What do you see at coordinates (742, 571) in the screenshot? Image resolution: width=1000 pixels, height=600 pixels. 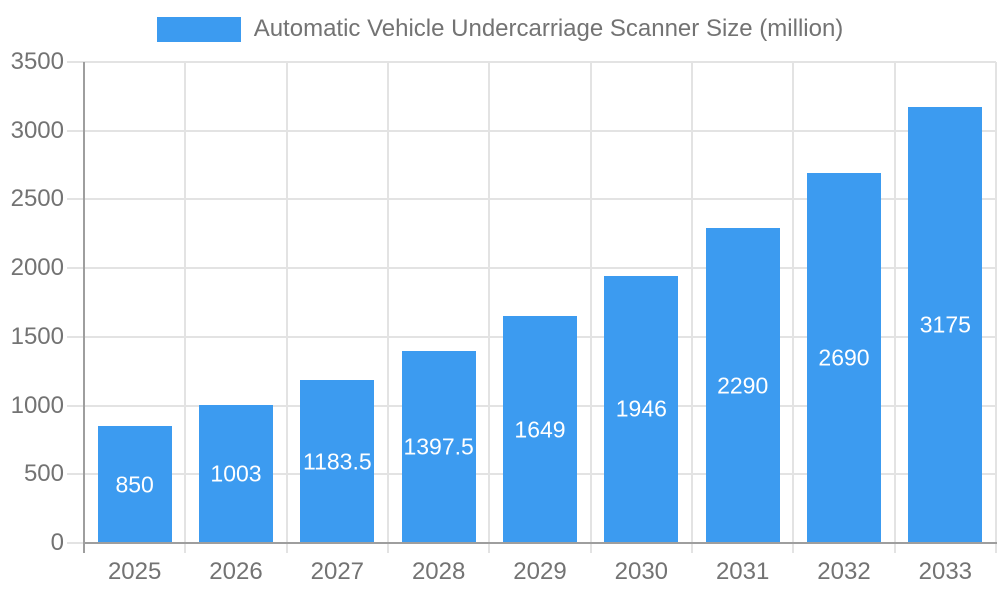 I see `x-tick-label: 2031` at bounding box center [742, 571].